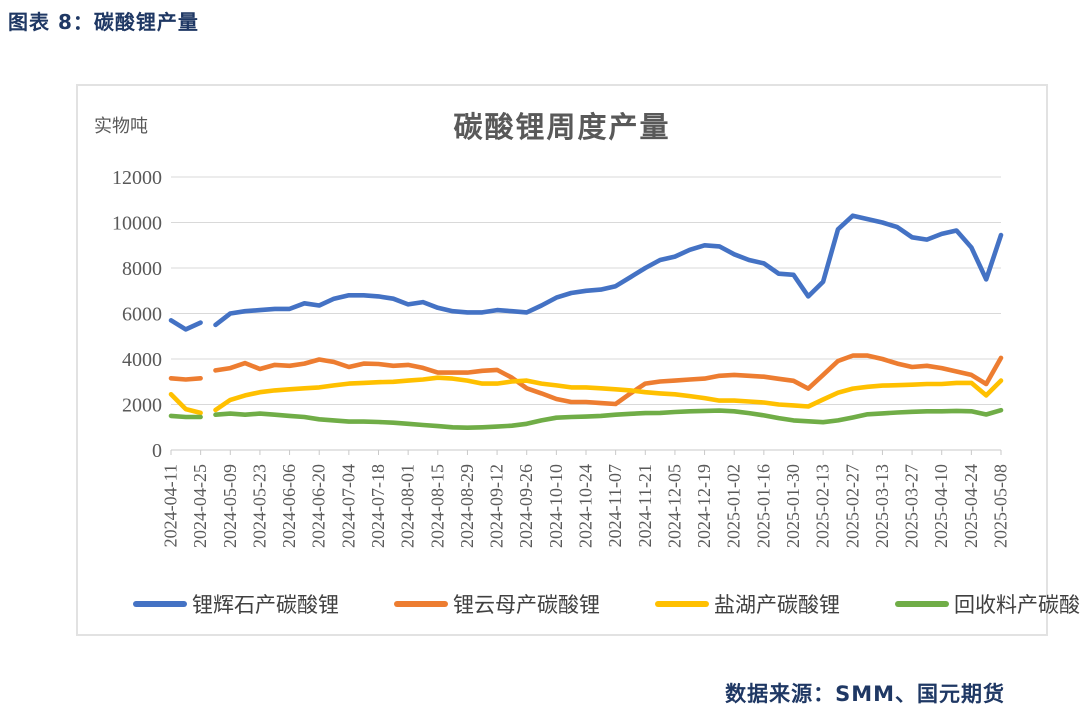  What do you see at coordinates (763, 506) in the screenshot?
I see `x-axis-label: 2025-01-16` at bounding box center [763, 506].